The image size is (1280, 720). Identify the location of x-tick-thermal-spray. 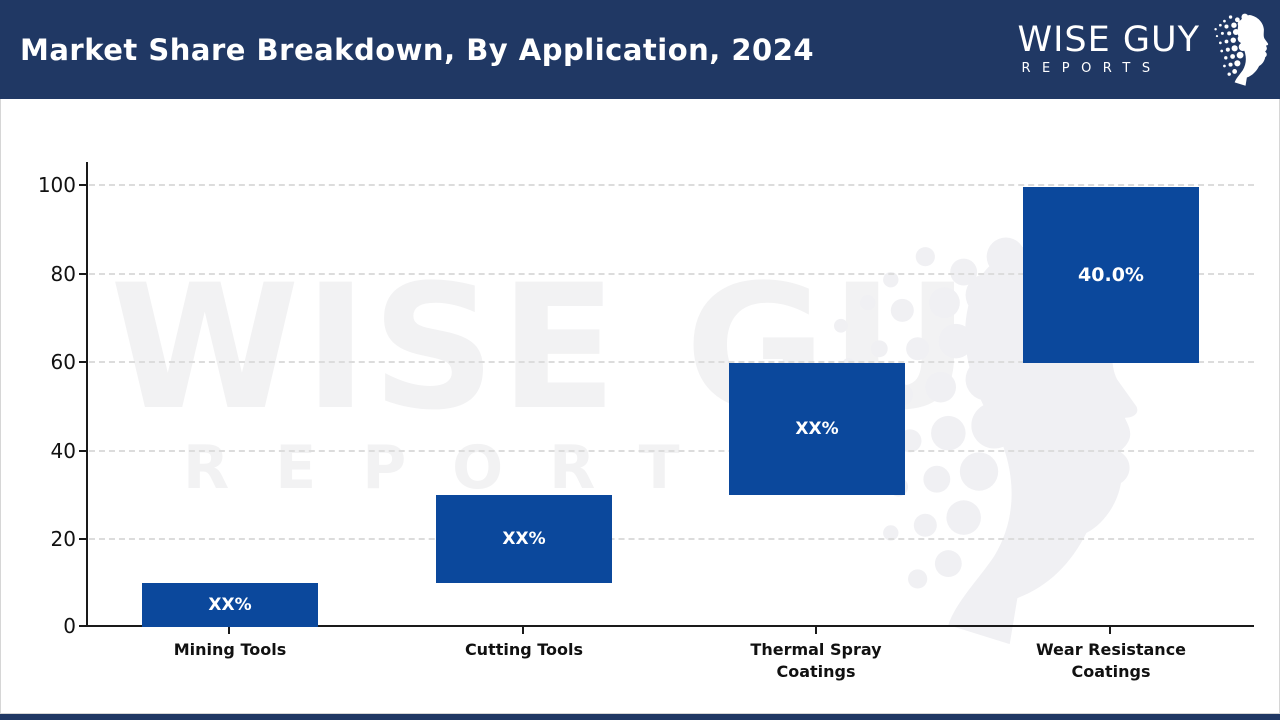
(816, 630).